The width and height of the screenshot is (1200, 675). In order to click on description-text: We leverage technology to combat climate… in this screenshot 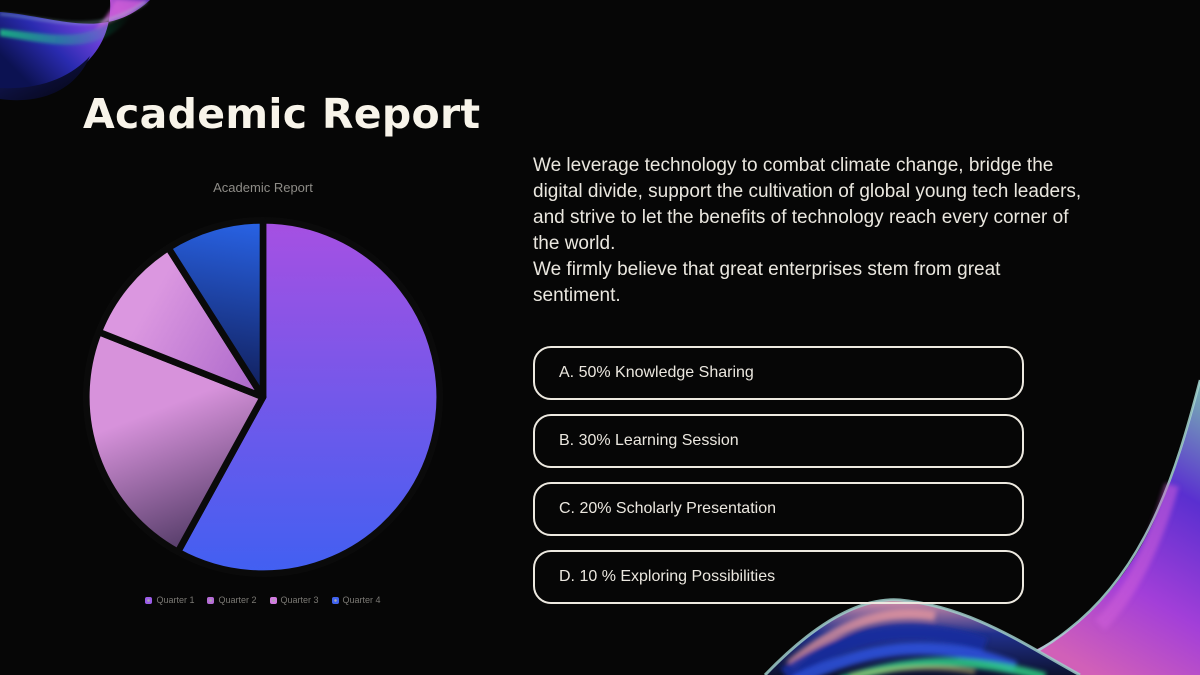, I will do `click(843, 231)`.